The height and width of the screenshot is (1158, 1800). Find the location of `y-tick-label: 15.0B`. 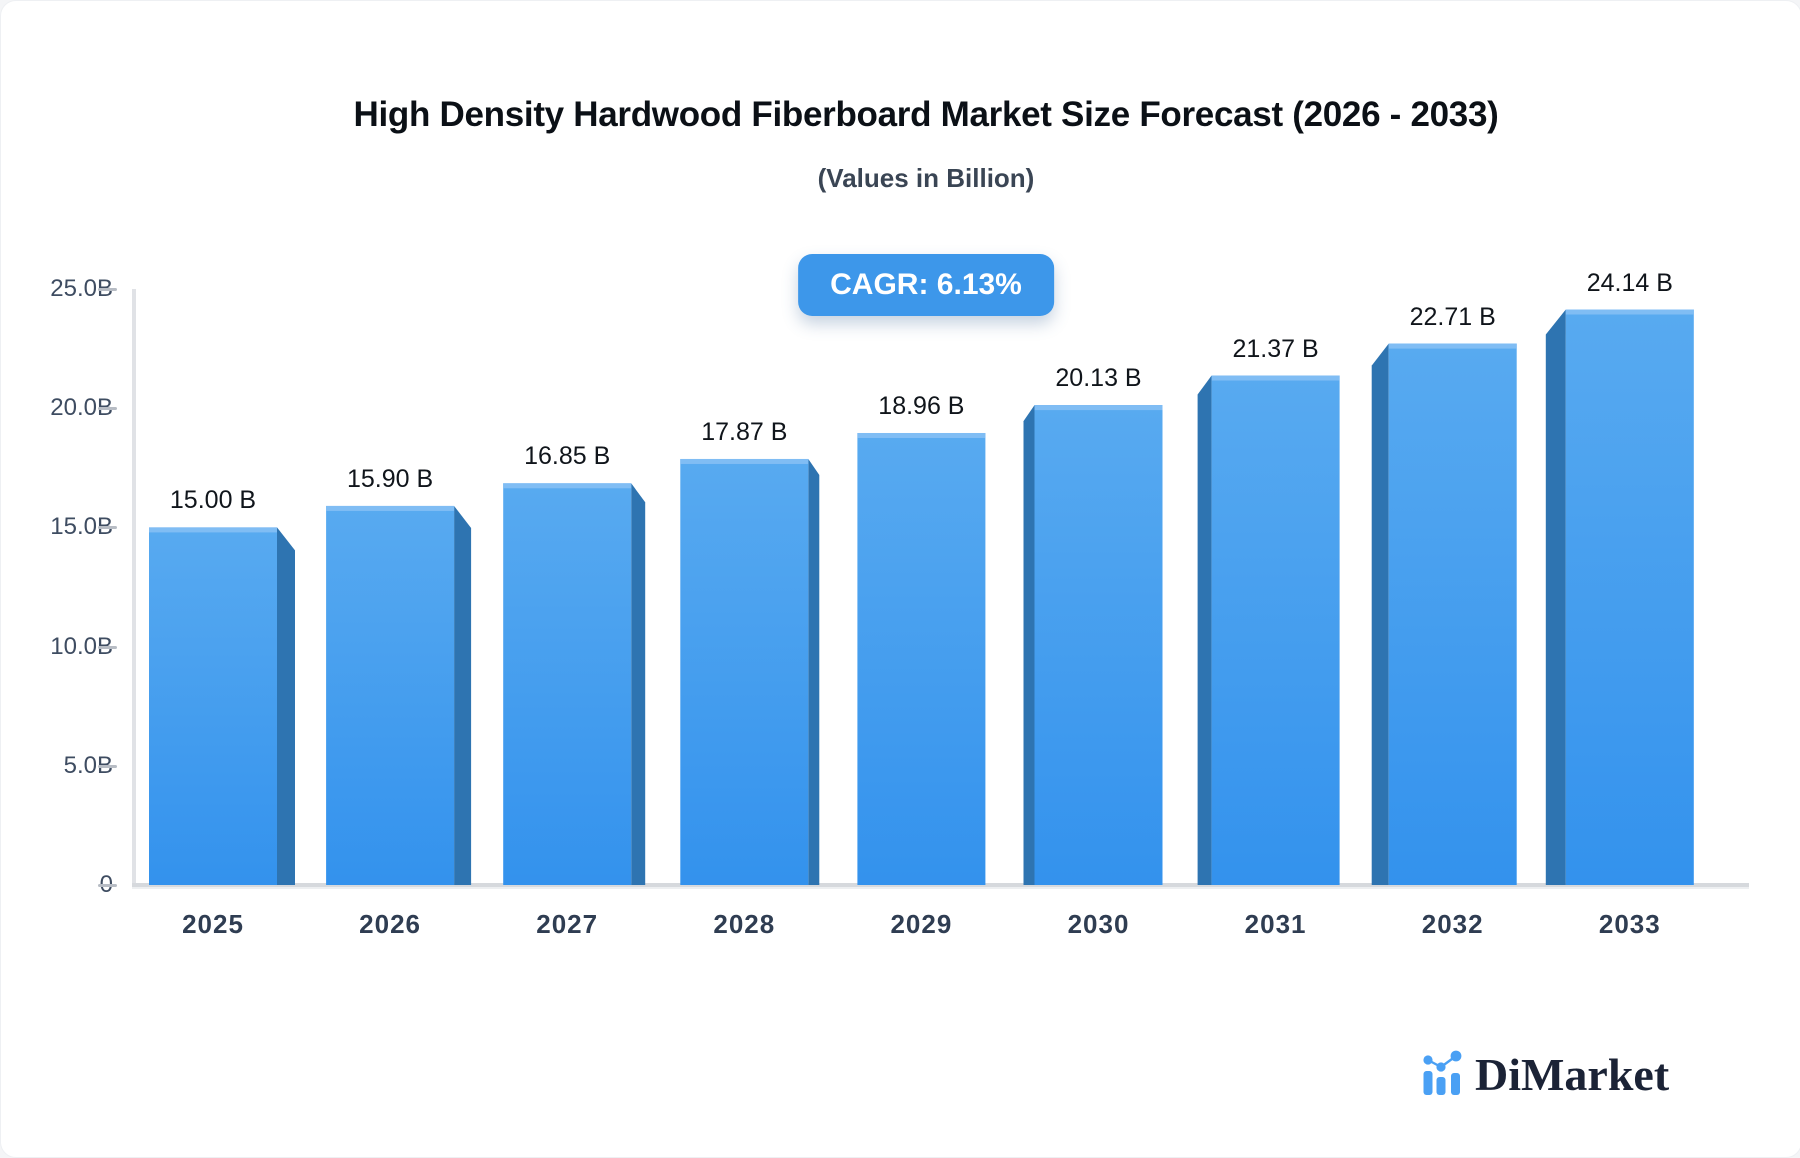

y-tick-label: 15.0B is located at coordinates (81, 527).